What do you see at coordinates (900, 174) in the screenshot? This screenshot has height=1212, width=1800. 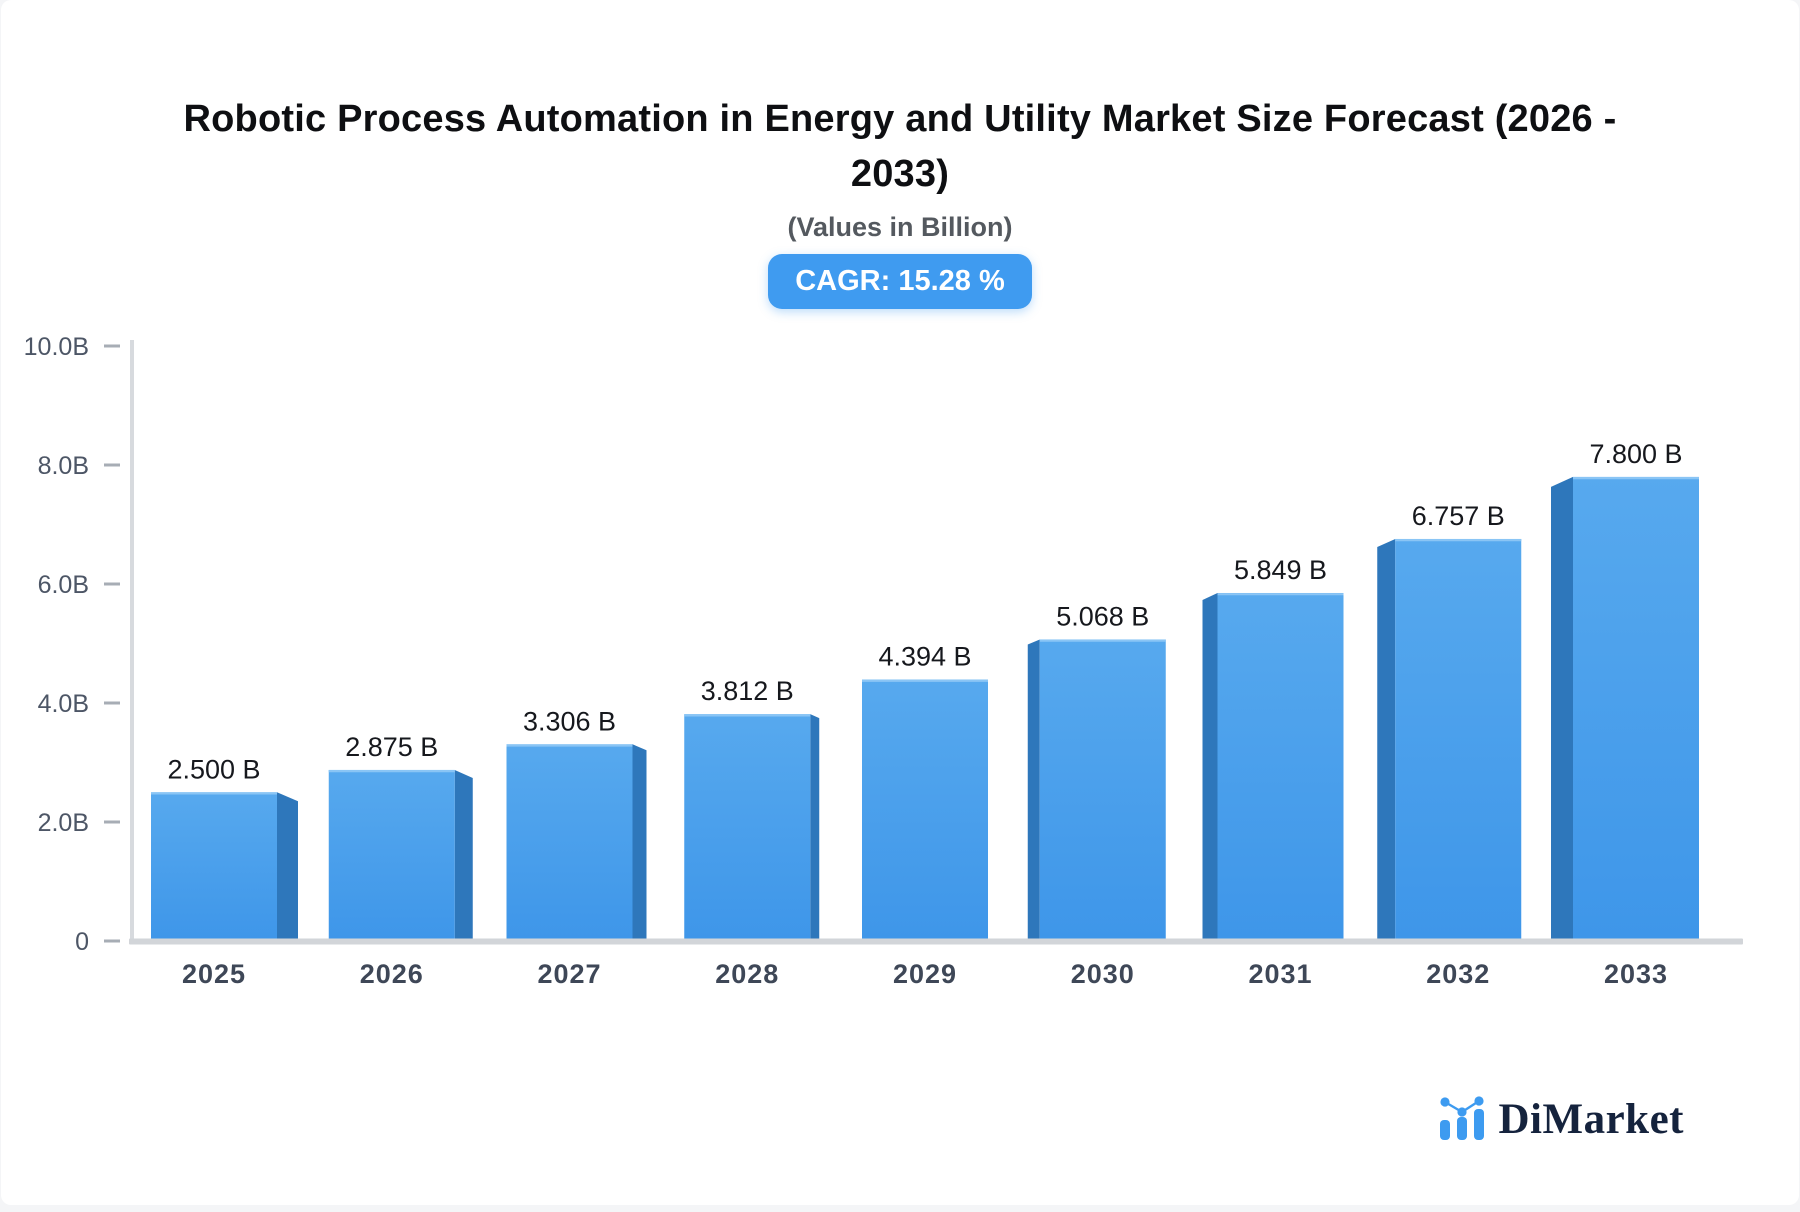 I see `chart-title-line2: 2033)` at bounding box center [900, 174].